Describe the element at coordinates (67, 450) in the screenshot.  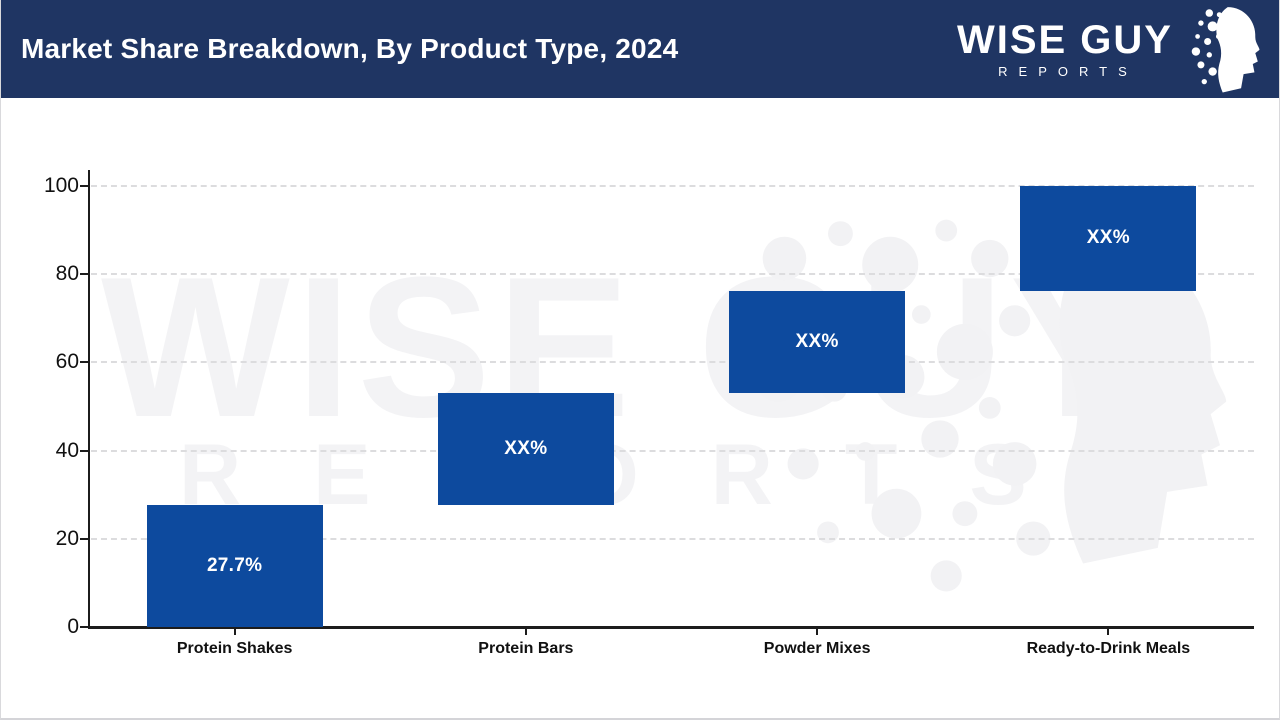
I see `y-tick-label: 40` at that location.